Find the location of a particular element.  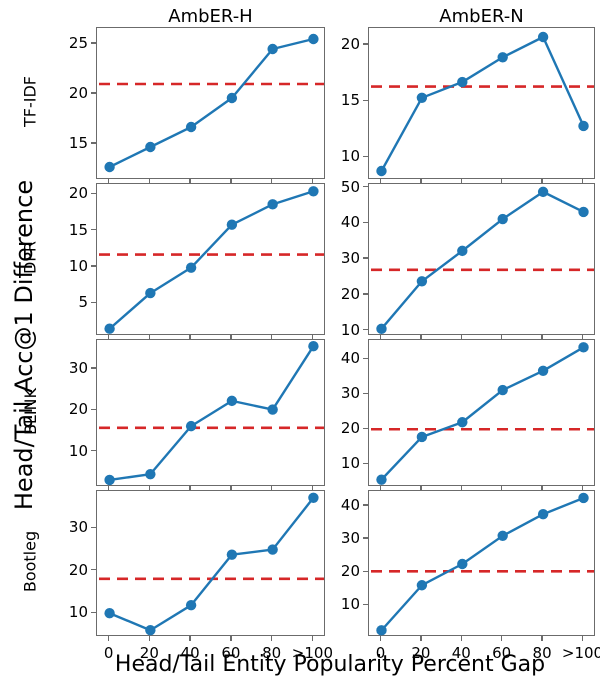

plot-panel-tf-idf-amber-n is located at coordinates (481, 103).